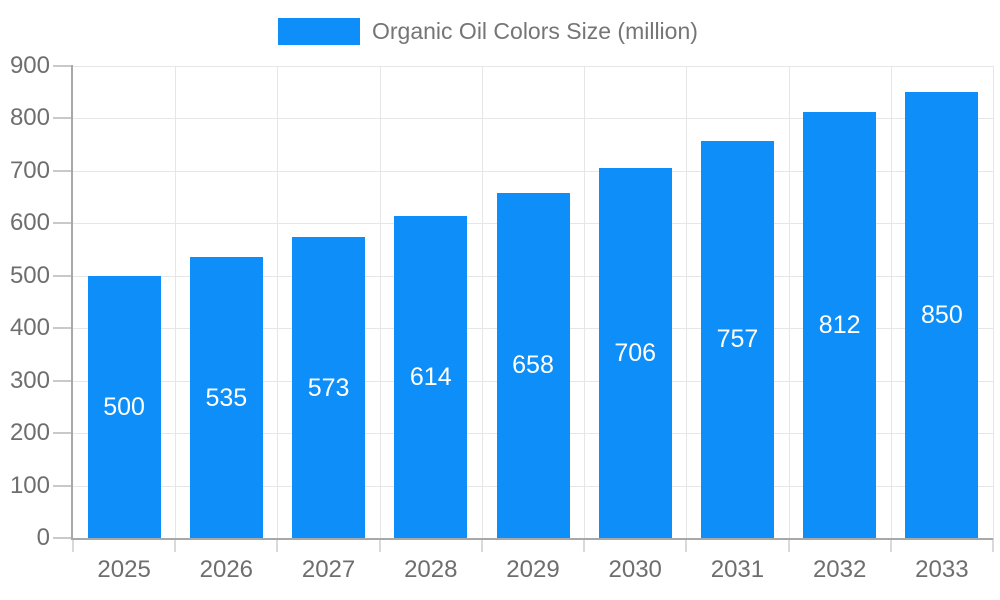 This screenshot has height=600, width=1000. Describe the element at coordinates (839, 569) in the screenshot. I see `x-axis-label: 2032` at that location.